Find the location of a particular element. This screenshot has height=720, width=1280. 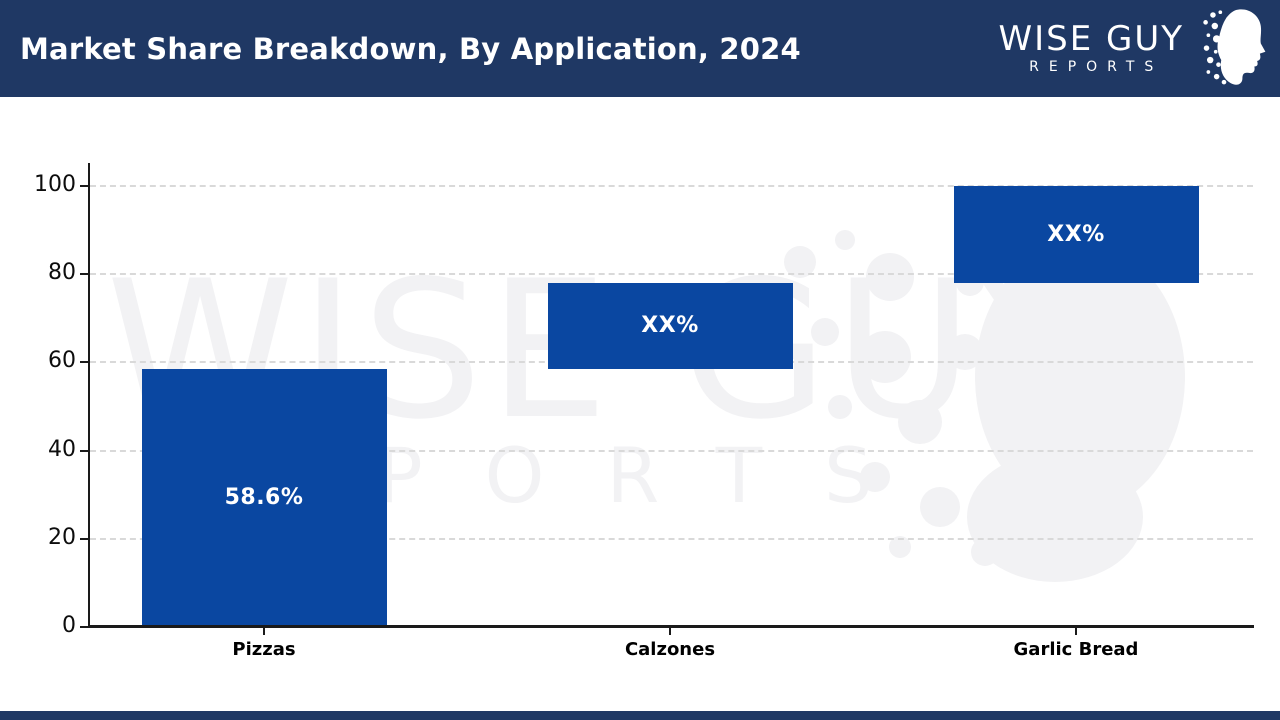

bar-garlic-bread: XX% is located at coordinates (1076, 235).